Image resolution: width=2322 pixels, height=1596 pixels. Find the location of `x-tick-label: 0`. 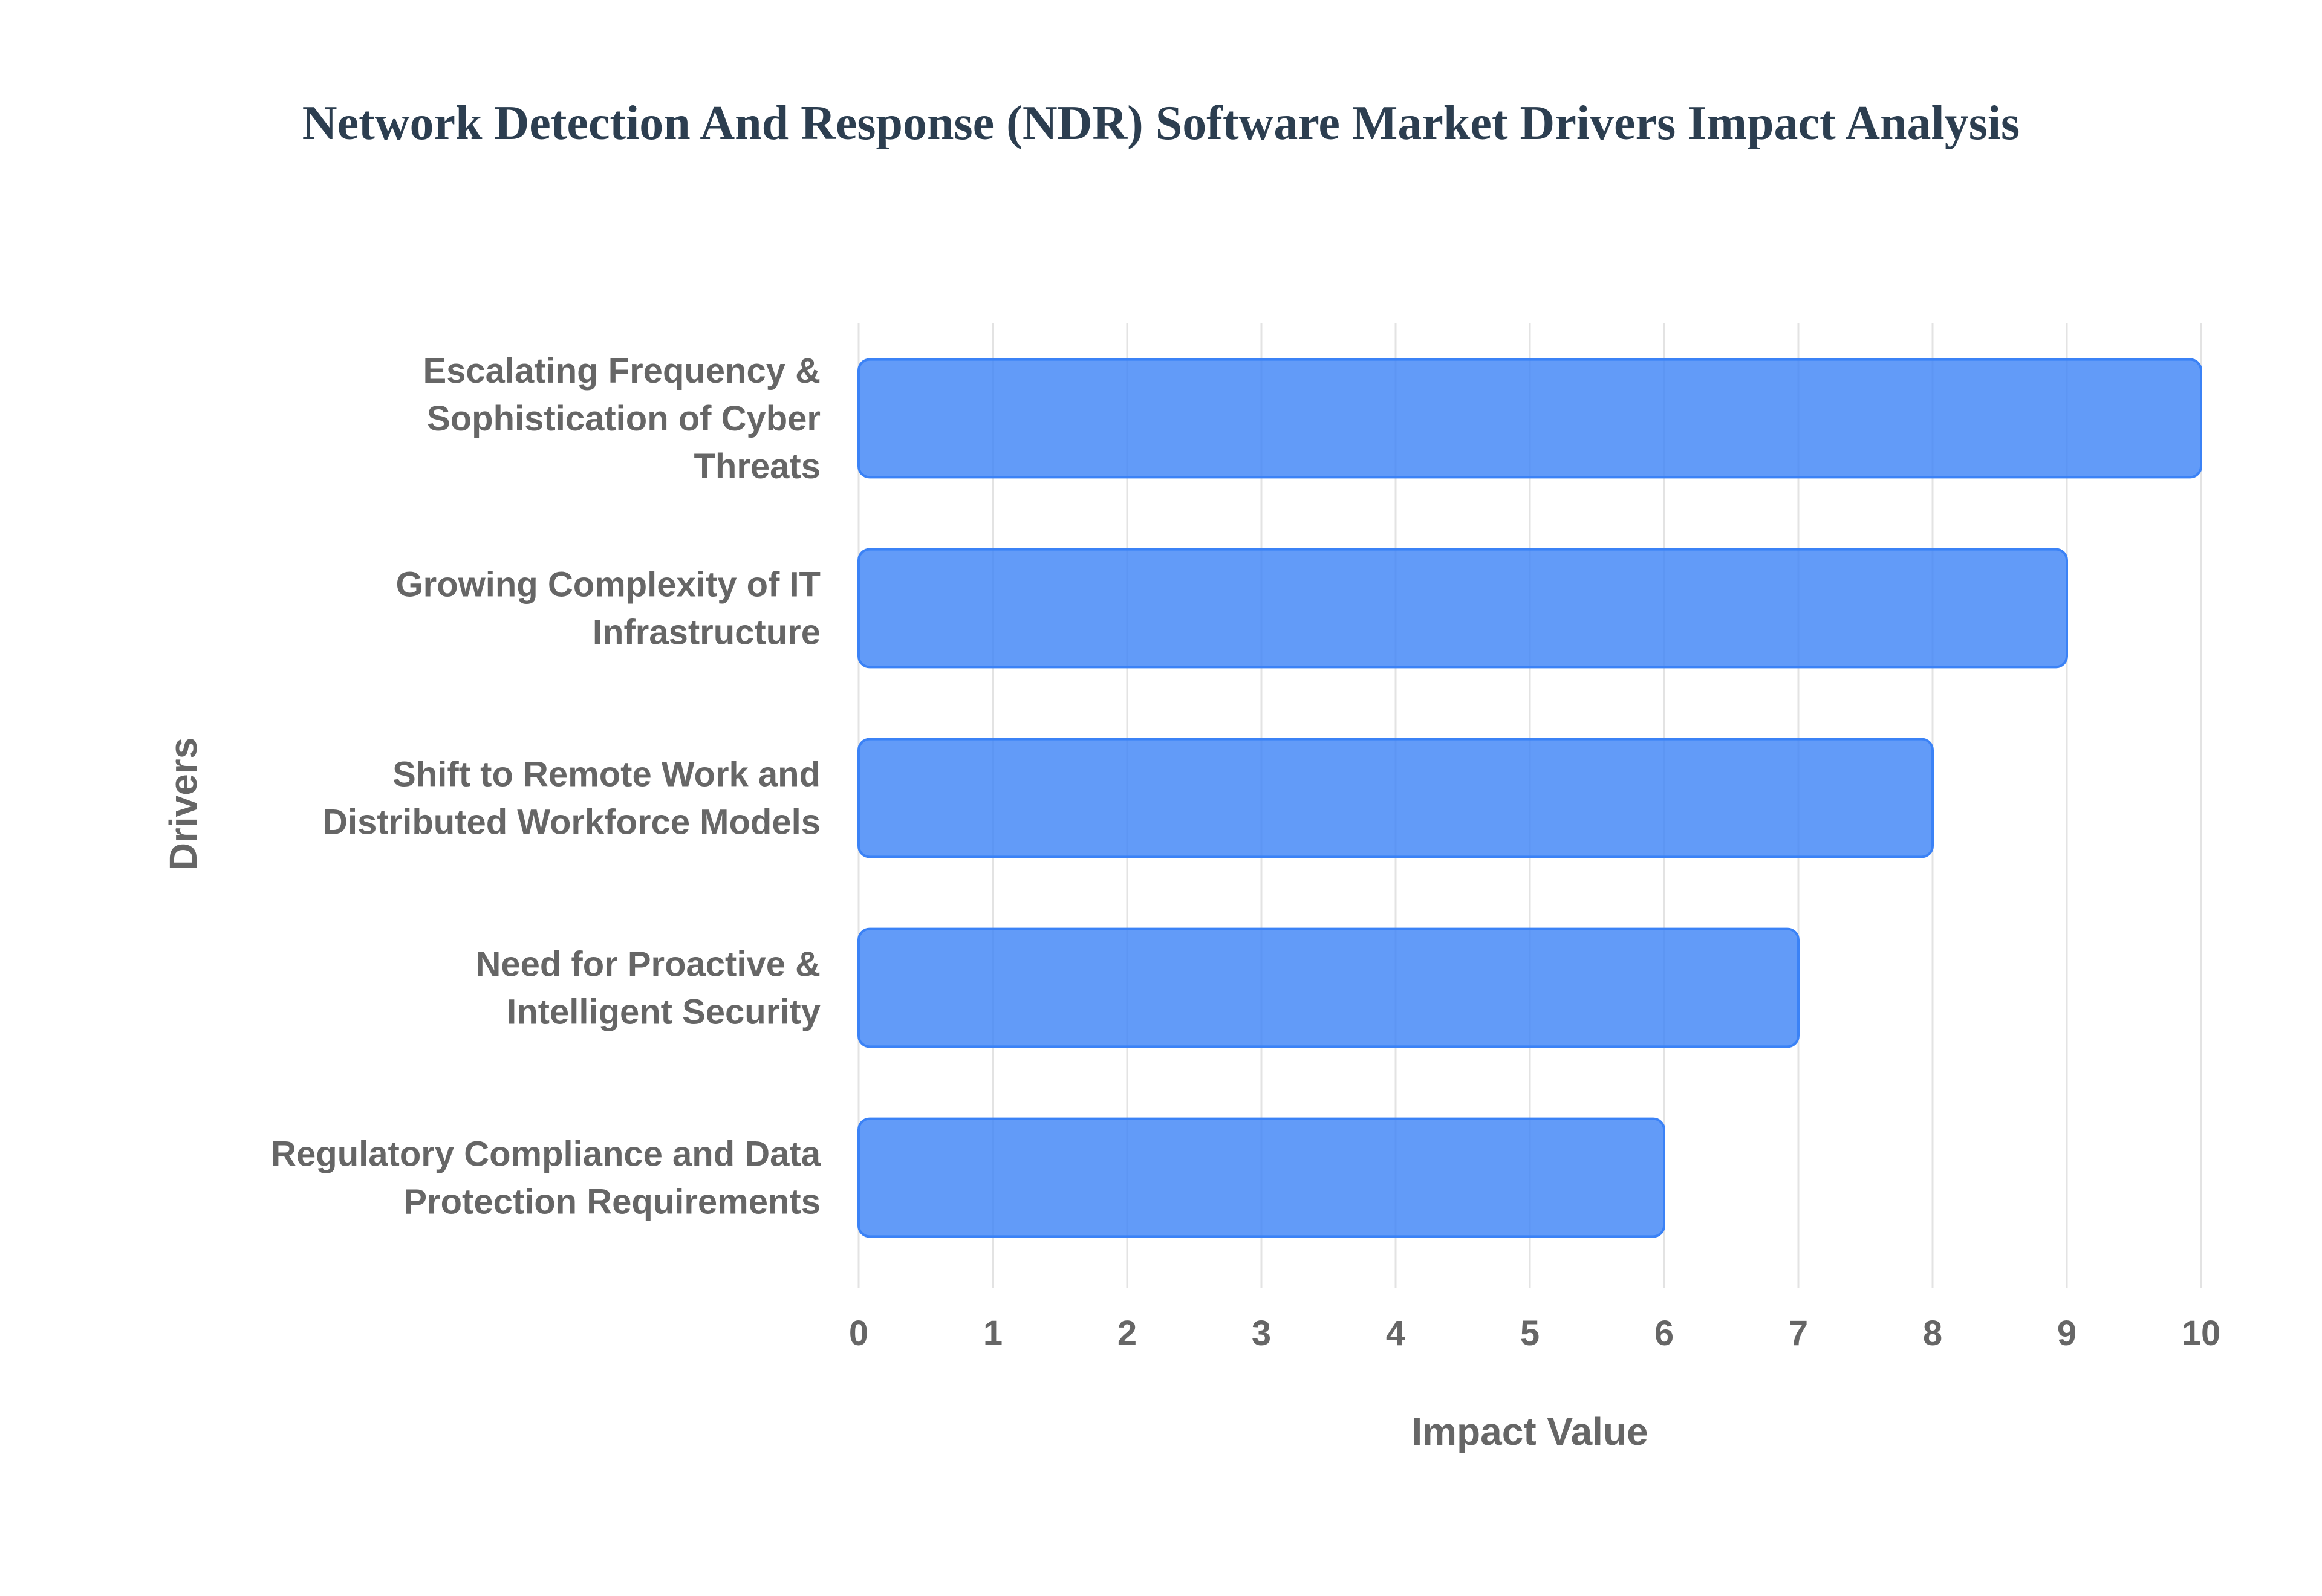

x-tick-label: 0 is located at coordinates (858, 1333).